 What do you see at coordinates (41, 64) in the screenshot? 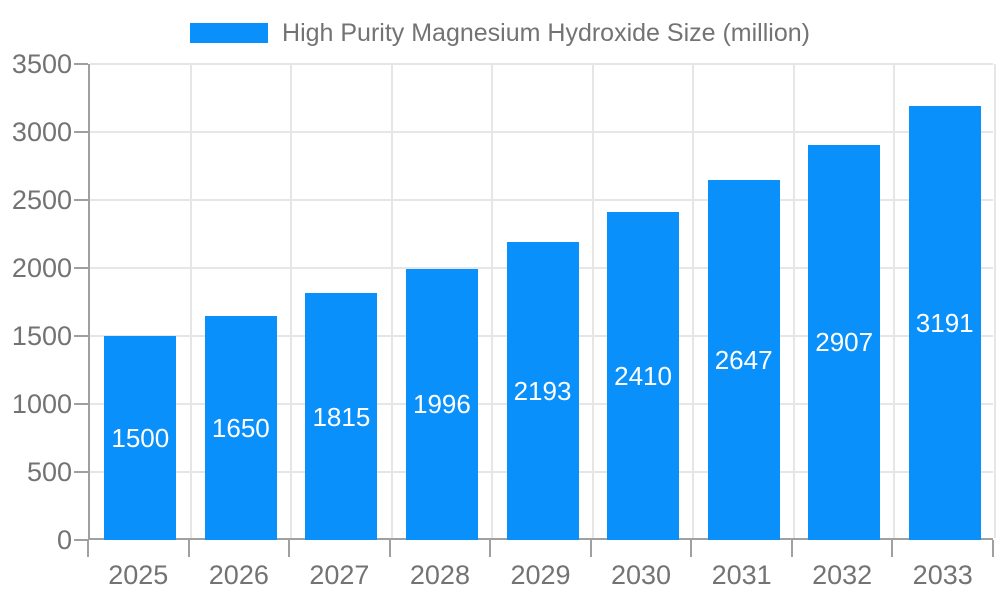
I see `y-axis-label: 3500` at bounding box center [41, 64].